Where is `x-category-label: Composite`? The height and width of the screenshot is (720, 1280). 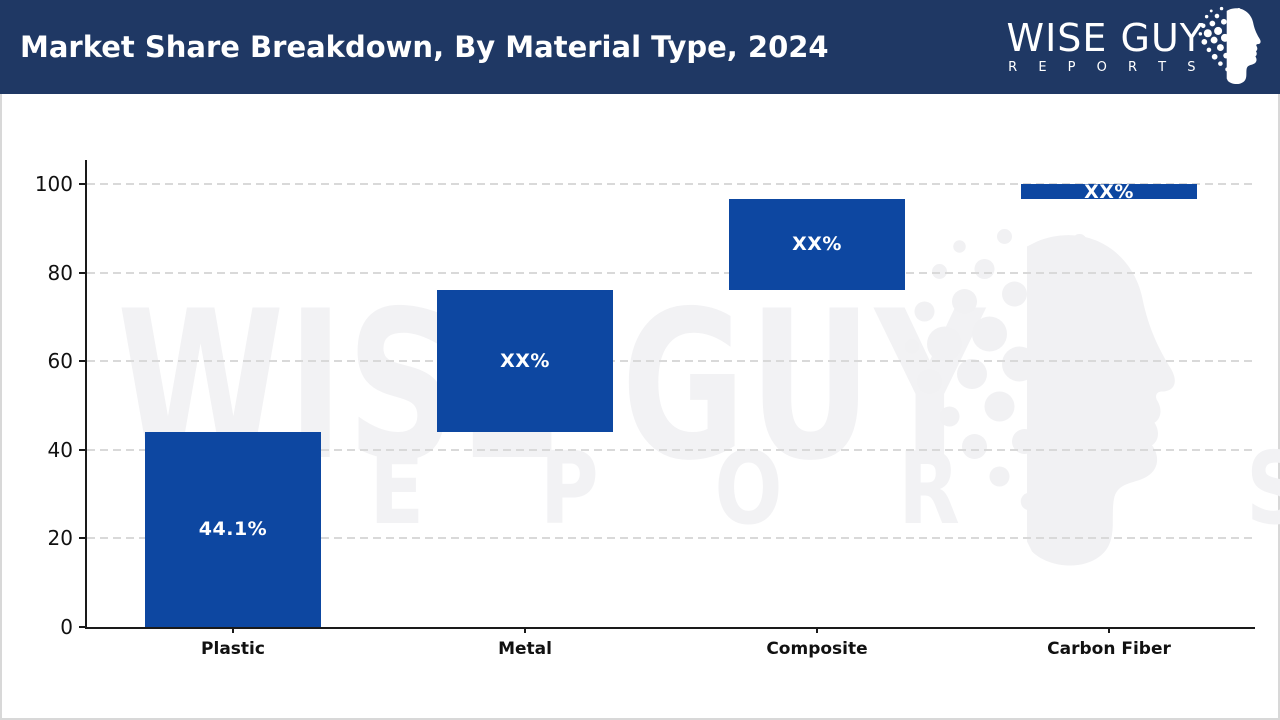
x-category-label: Composite is located at coordinates (817, 649).